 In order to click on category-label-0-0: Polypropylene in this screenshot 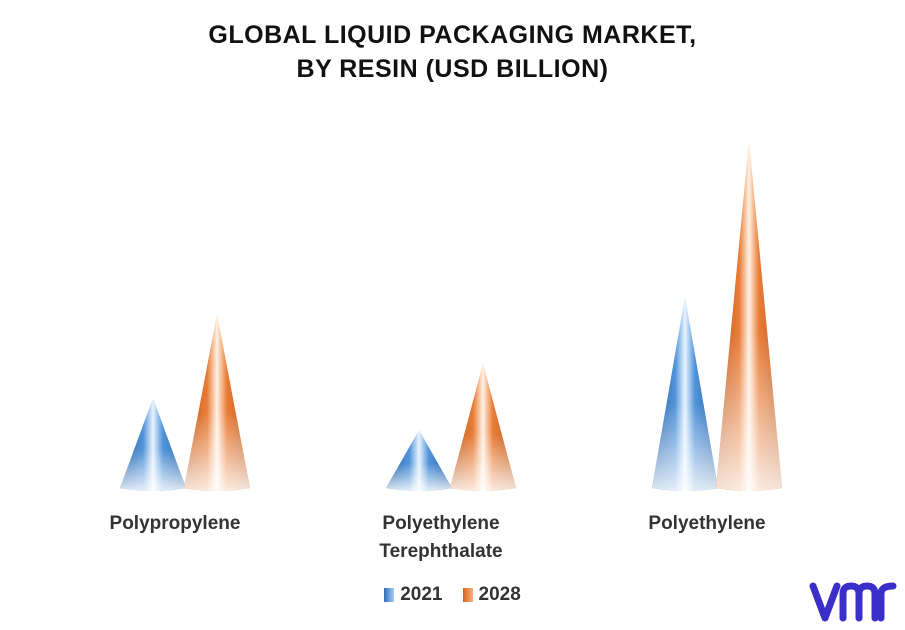, I will do `click(175, 523)`.